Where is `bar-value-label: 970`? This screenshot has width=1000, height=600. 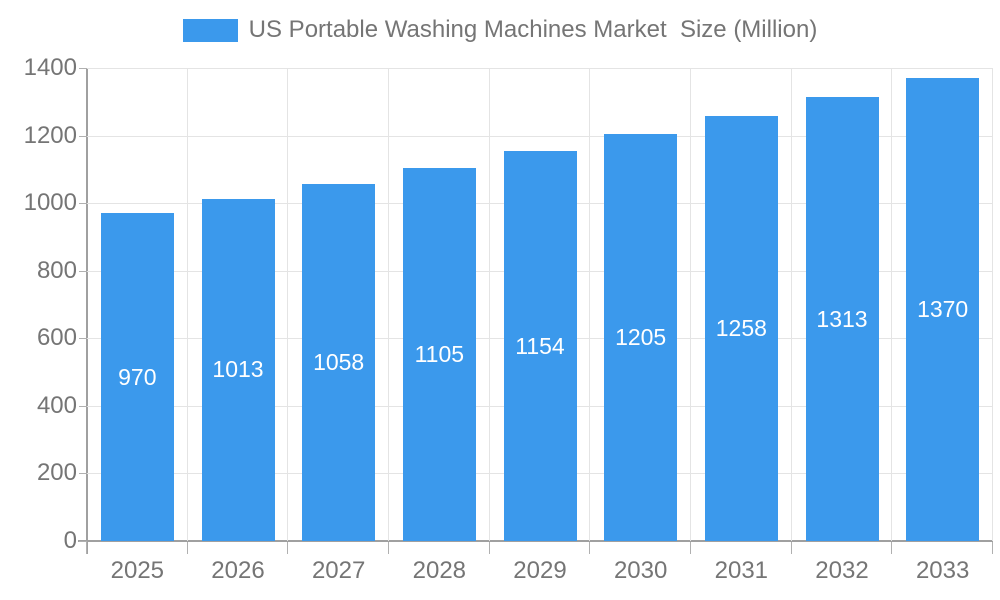 bar-value-label: 970 is located at coordinates (137, 376).